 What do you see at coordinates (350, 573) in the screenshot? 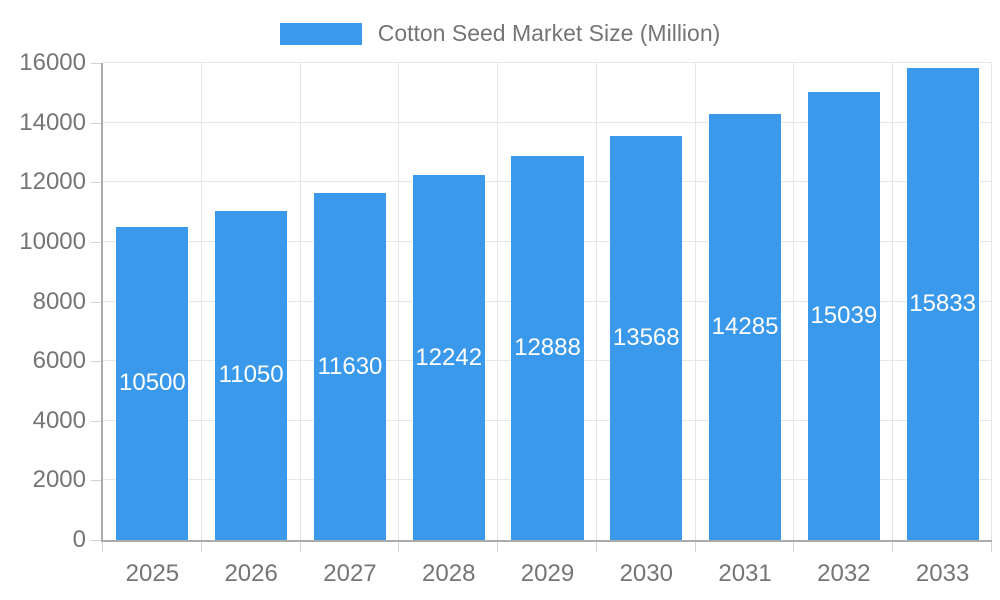
I see `x-axis-tick-label: 2027` at bounding box center [350, 573].